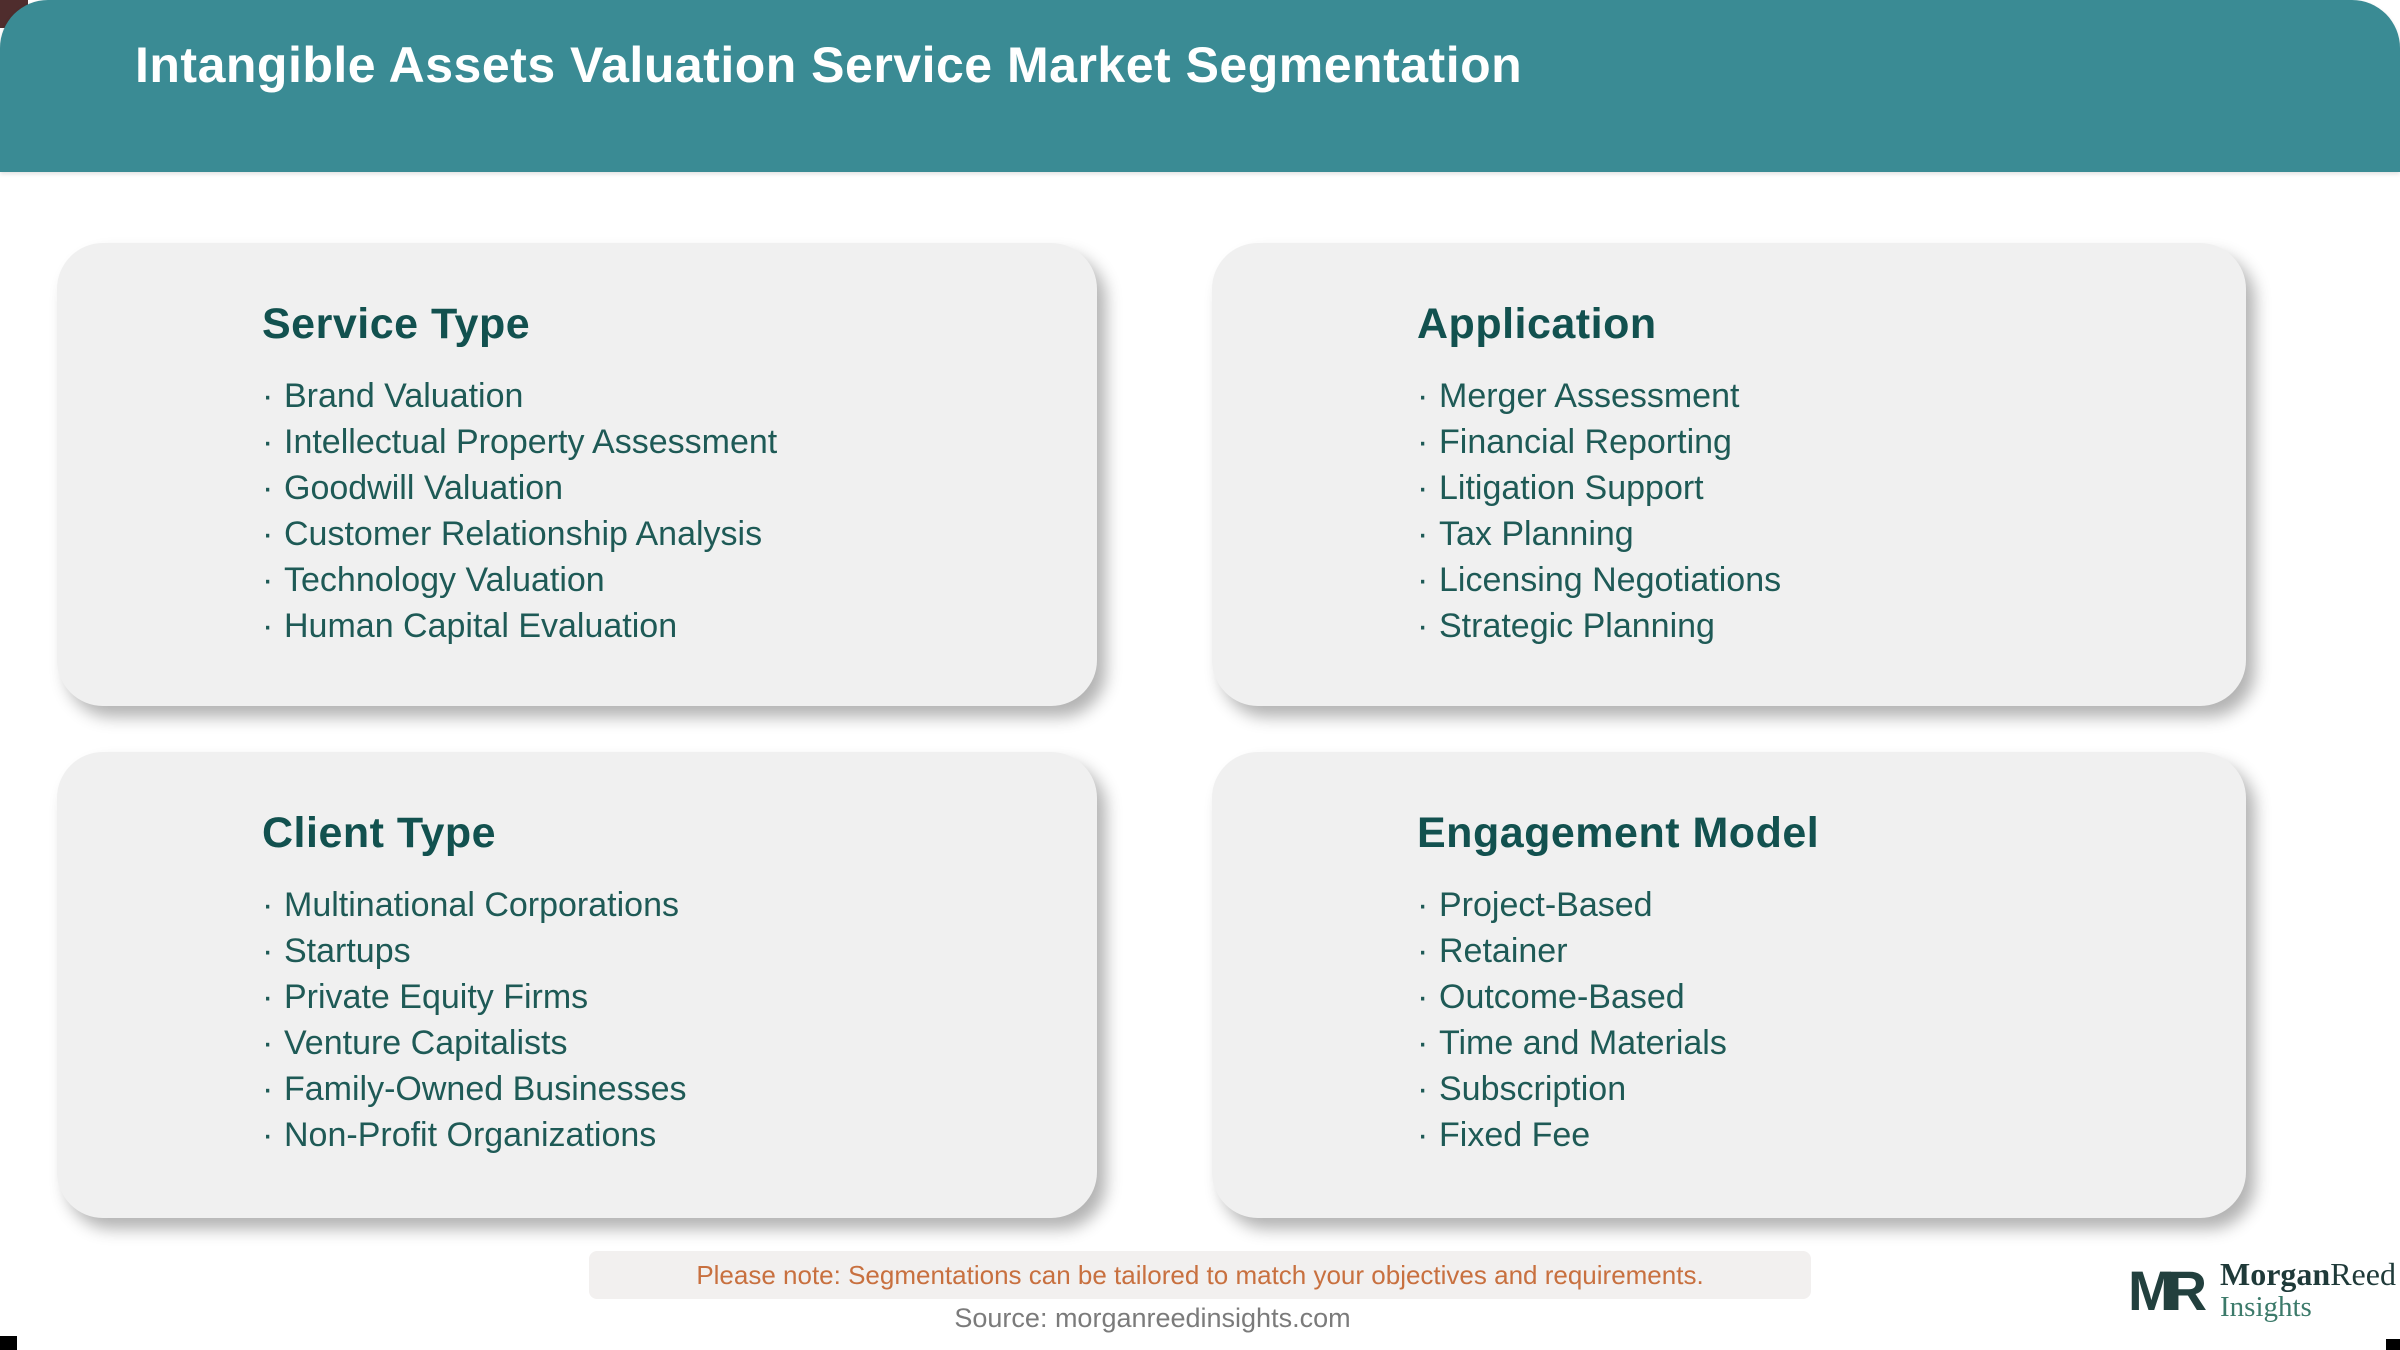 Image resolution: width=2400 pixels, height=1350 pixels. I want to click on list-item-label: Subscription, so click(1533, 1089).